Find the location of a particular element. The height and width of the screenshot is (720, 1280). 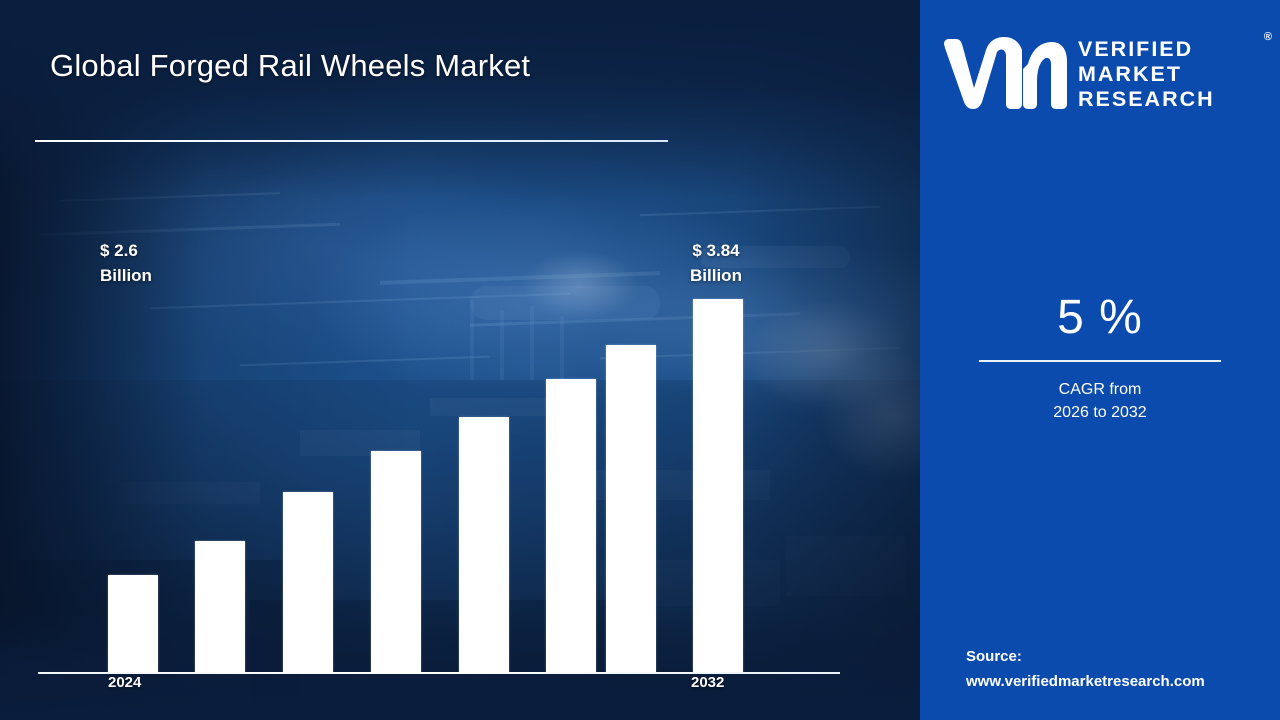

bar-2030 is located at coordinates (631, 508).